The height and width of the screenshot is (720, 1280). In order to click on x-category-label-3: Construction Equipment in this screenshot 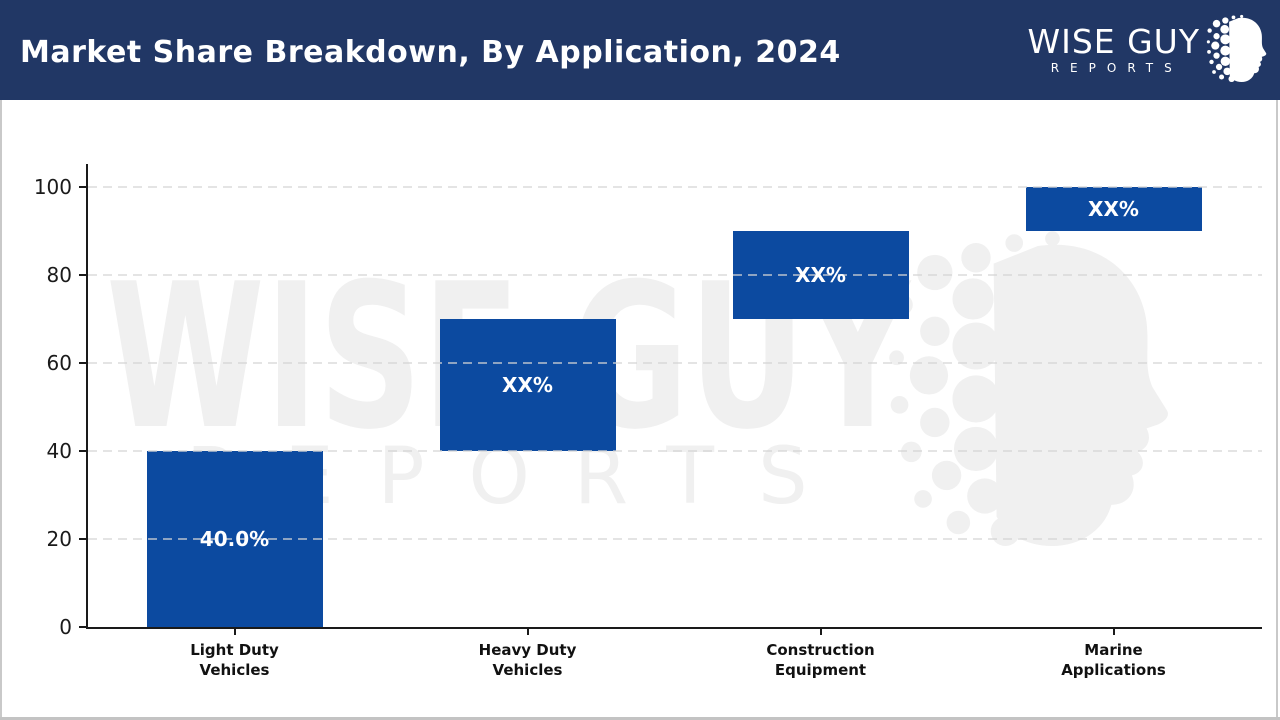, I will do `click(820, 660)`.